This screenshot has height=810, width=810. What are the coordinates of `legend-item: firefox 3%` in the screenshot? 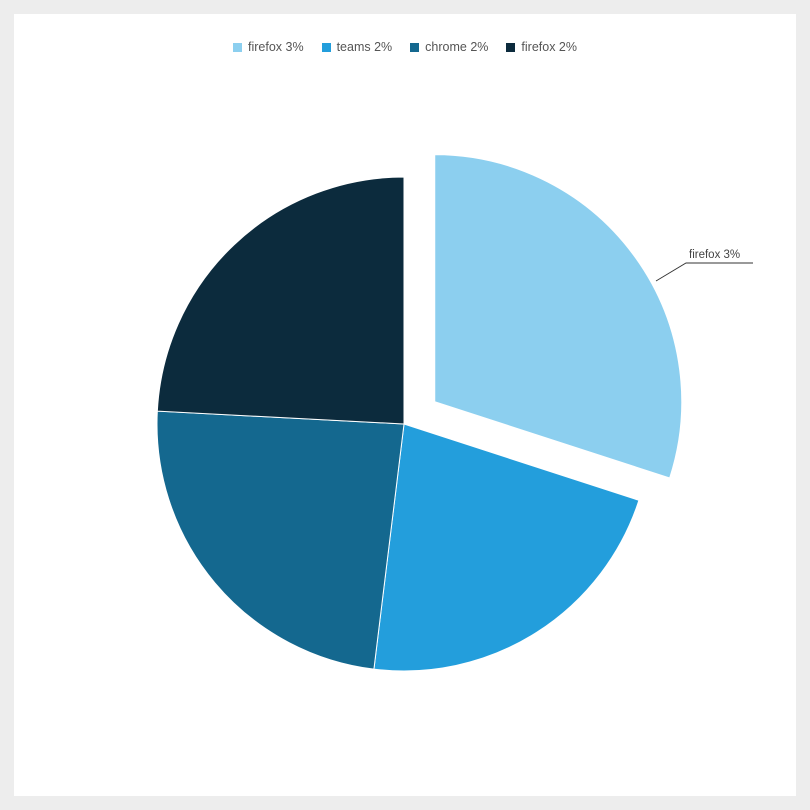 It's located at (268, 47).